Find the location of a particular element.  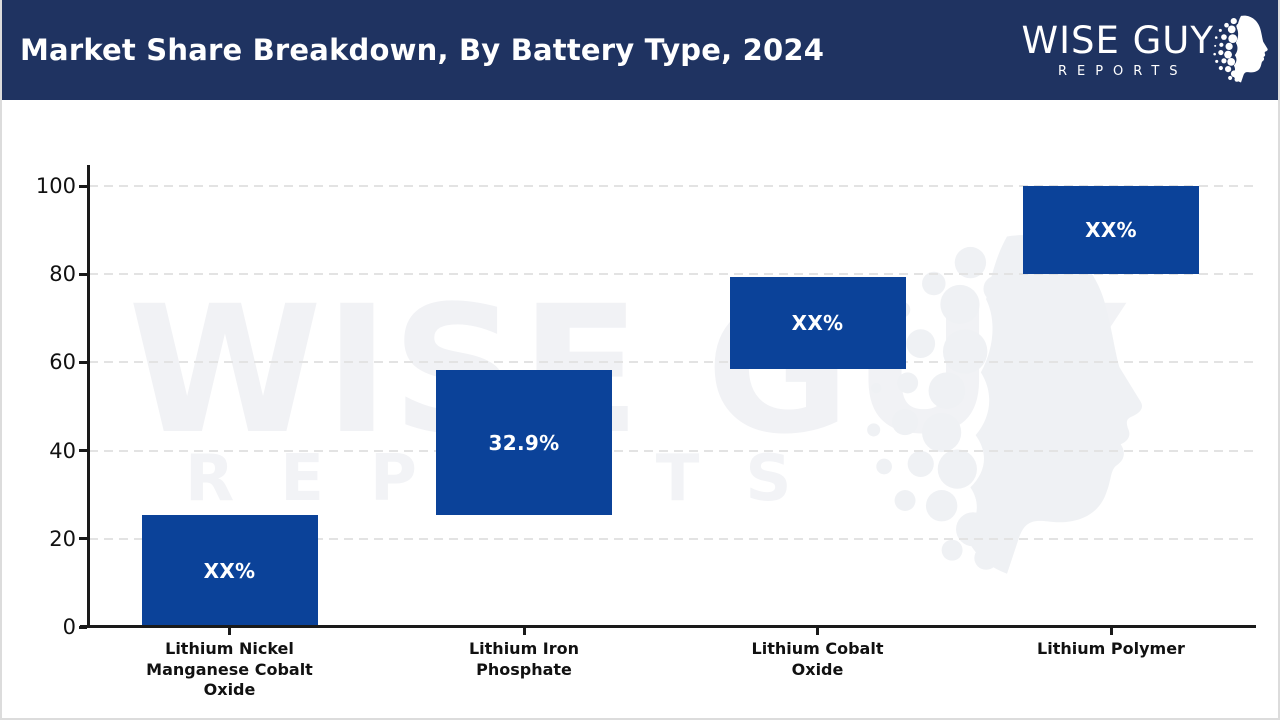

y-tick-label-100: 100 is located at coordinates (55, 186).